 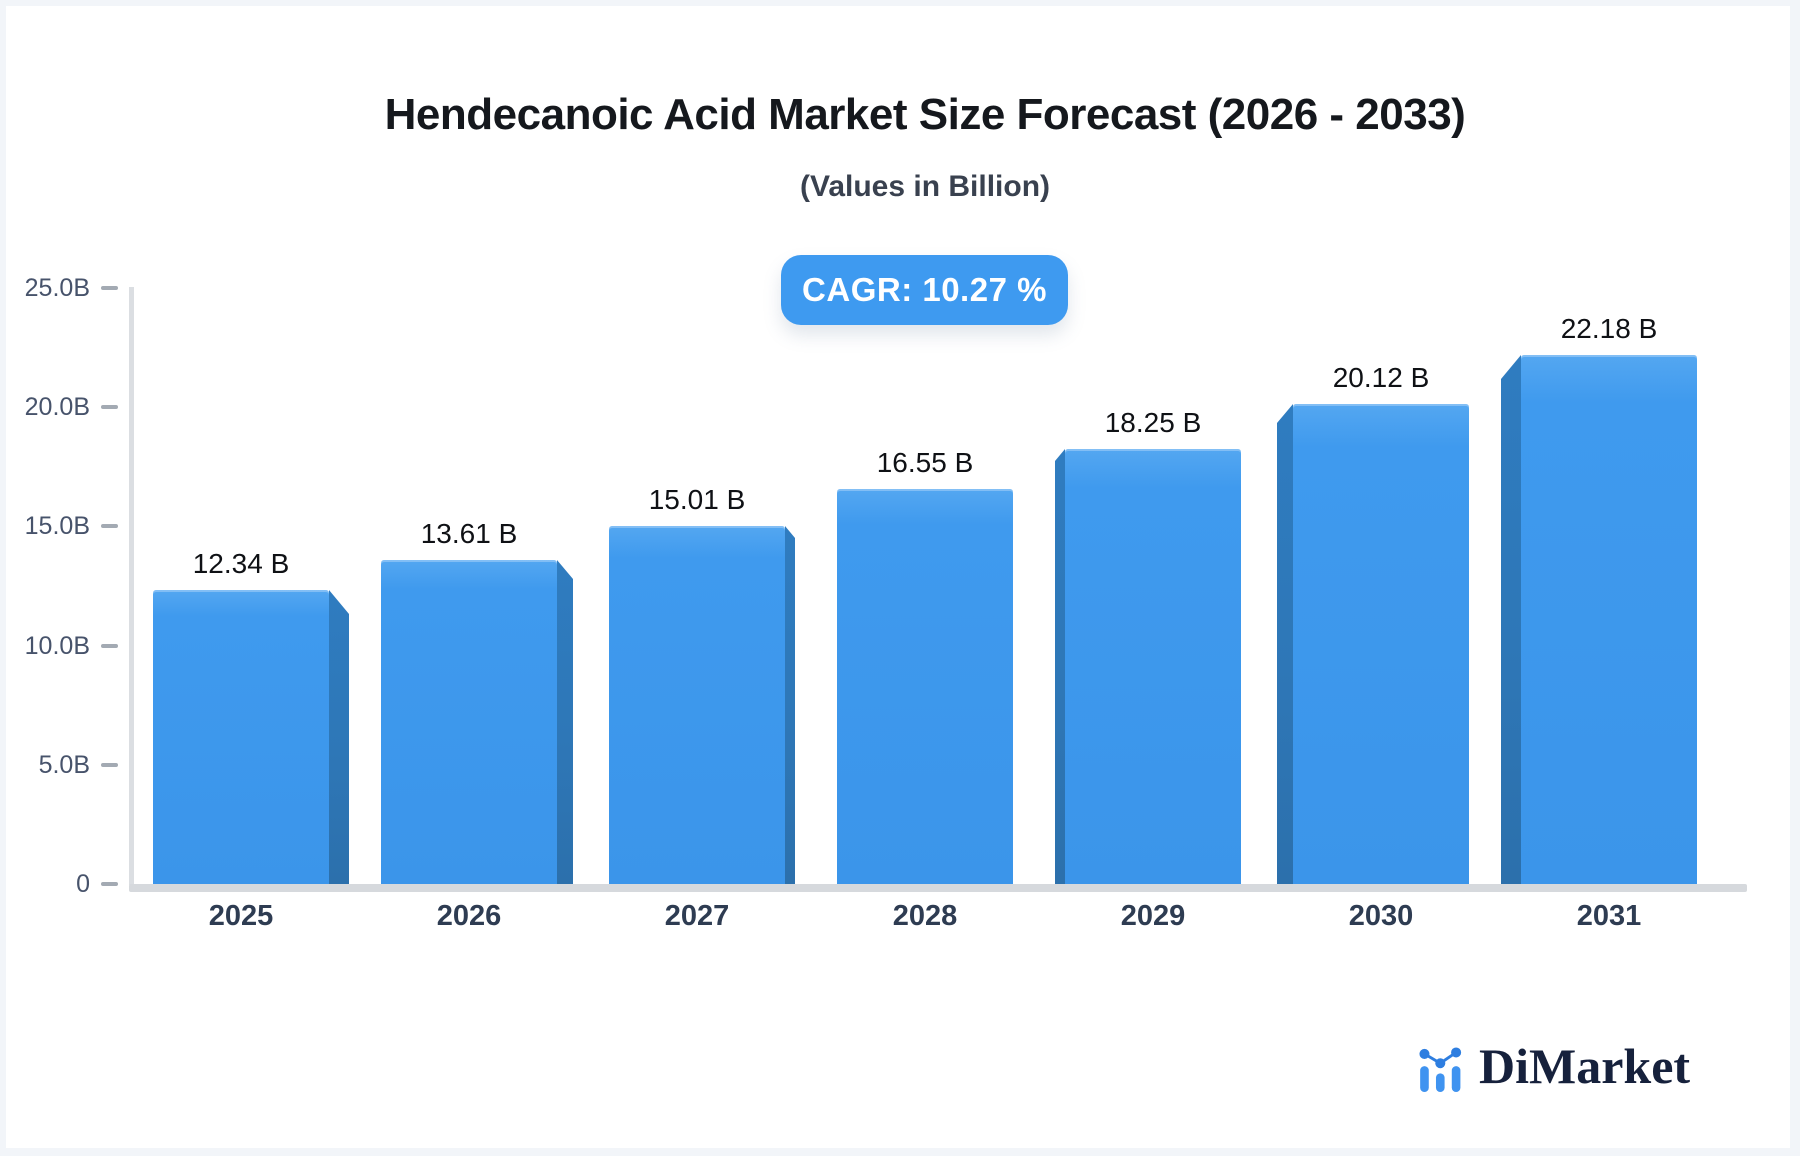 I want to click on bar-value-label-2025: 12.34 B, so click(x=241, y=563).